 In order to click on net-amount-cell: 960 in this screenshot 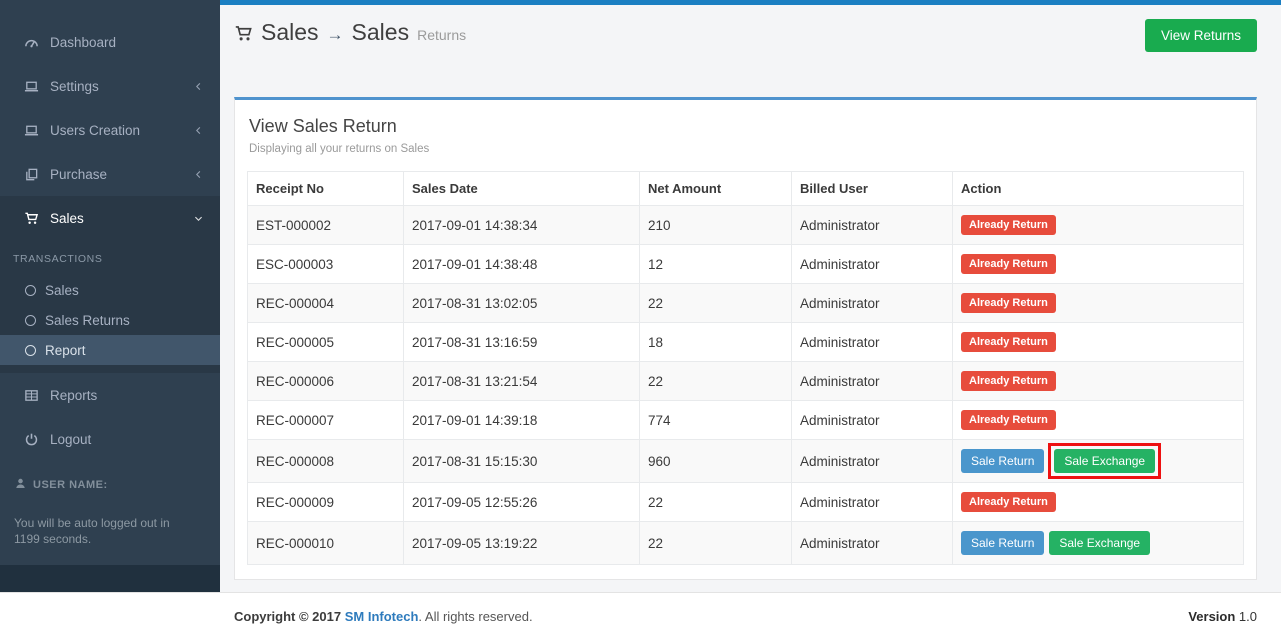, I will do `click(715, 461)`.